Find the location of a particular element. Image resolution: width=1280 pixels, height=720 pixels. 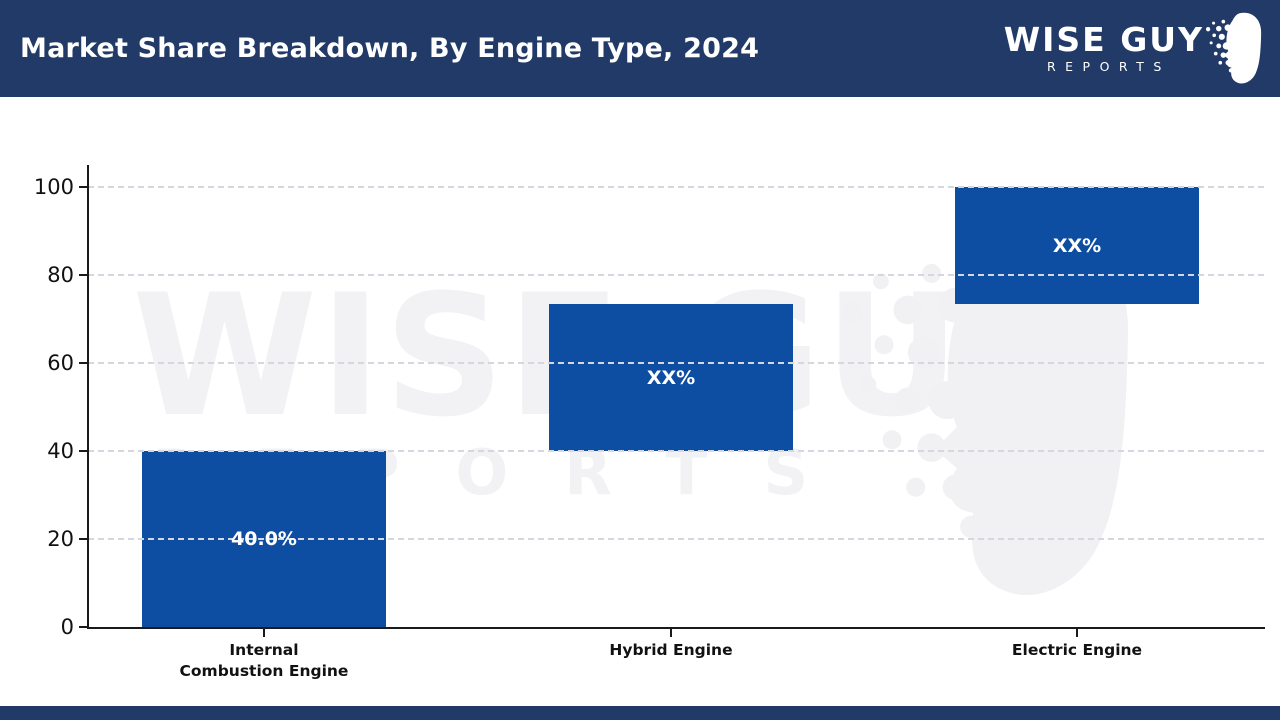

x-category-label: Internal Combustion Engine is located at coordinates (264, 660).